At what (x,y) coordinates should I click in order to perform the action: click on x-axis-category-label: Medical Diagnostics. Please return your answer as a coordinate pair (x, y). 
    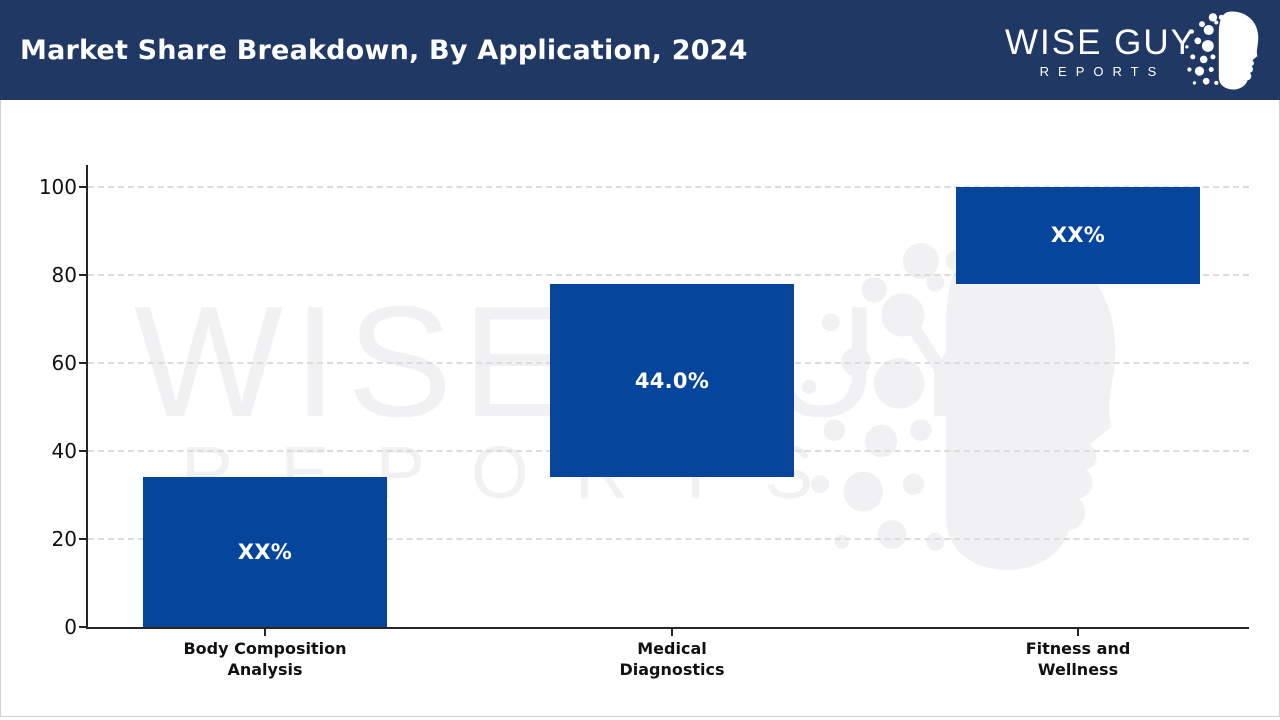
    Looking at the image, I should click on (672, 659).